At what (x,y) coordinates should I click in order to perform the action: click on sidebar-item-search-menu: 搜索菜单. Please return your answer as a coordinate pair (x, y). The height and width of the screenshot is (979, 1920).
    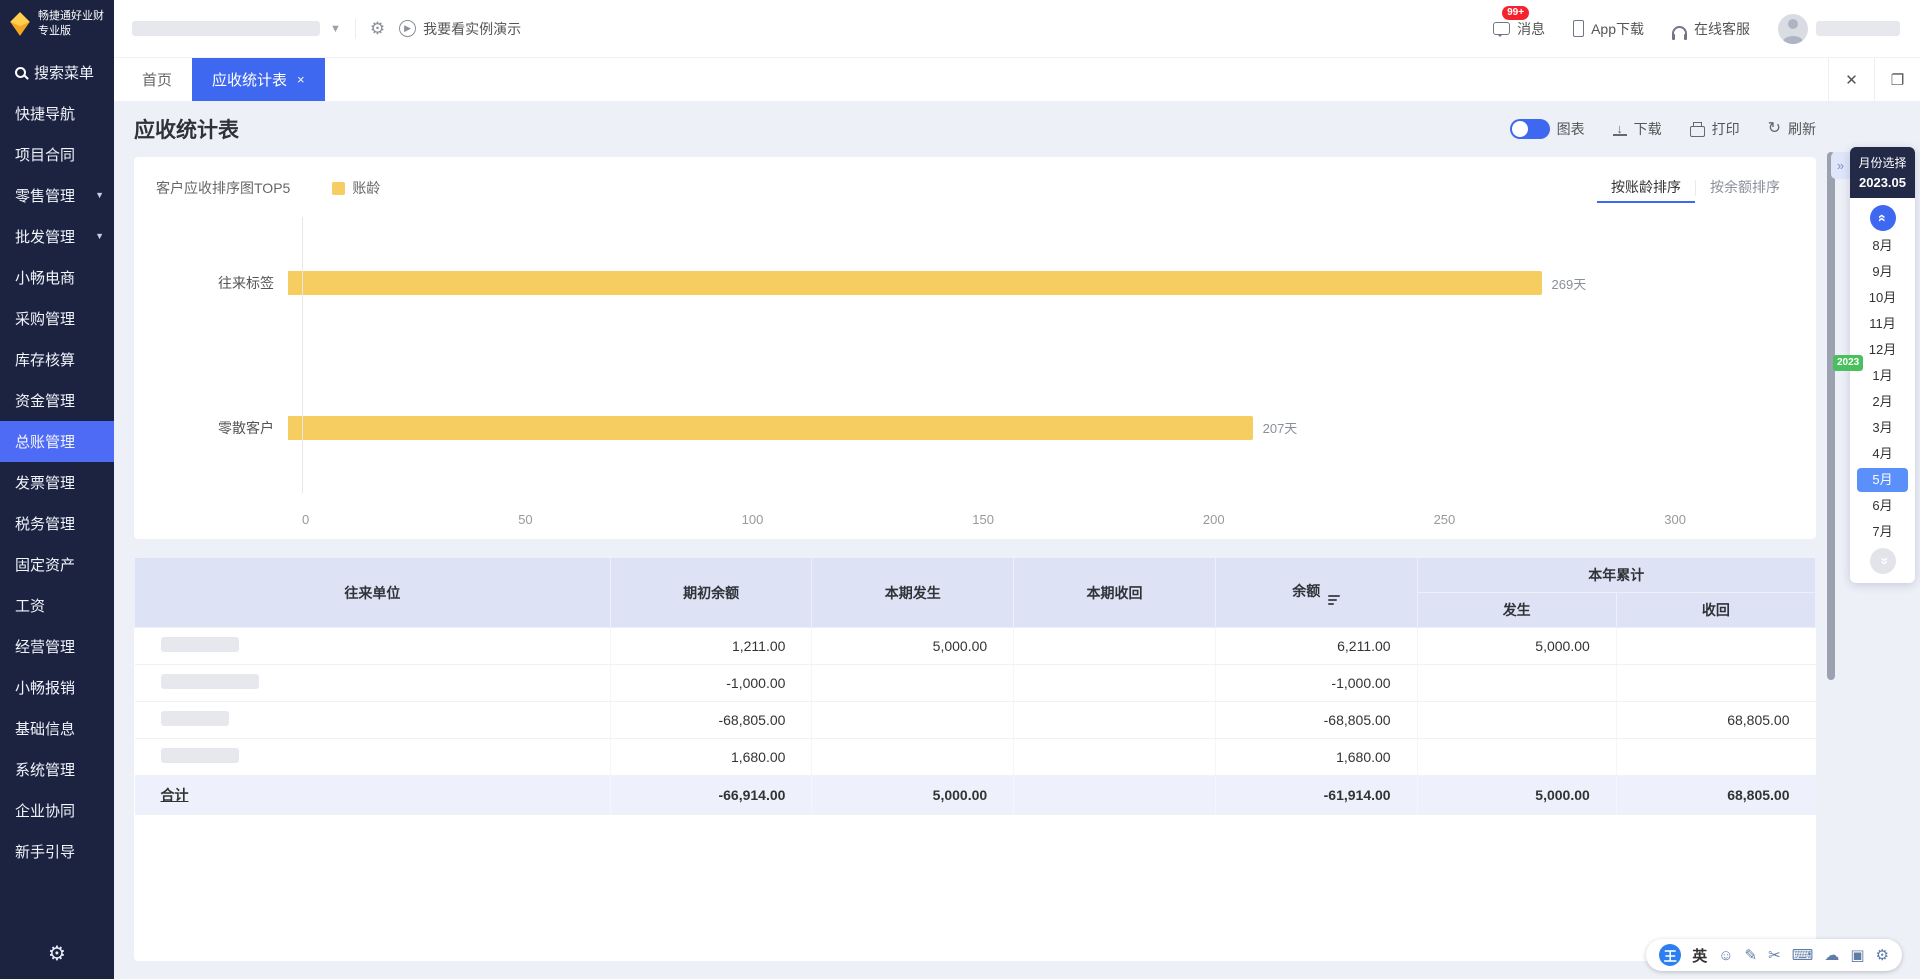
    Looking at the image, I should click on (57, 72).